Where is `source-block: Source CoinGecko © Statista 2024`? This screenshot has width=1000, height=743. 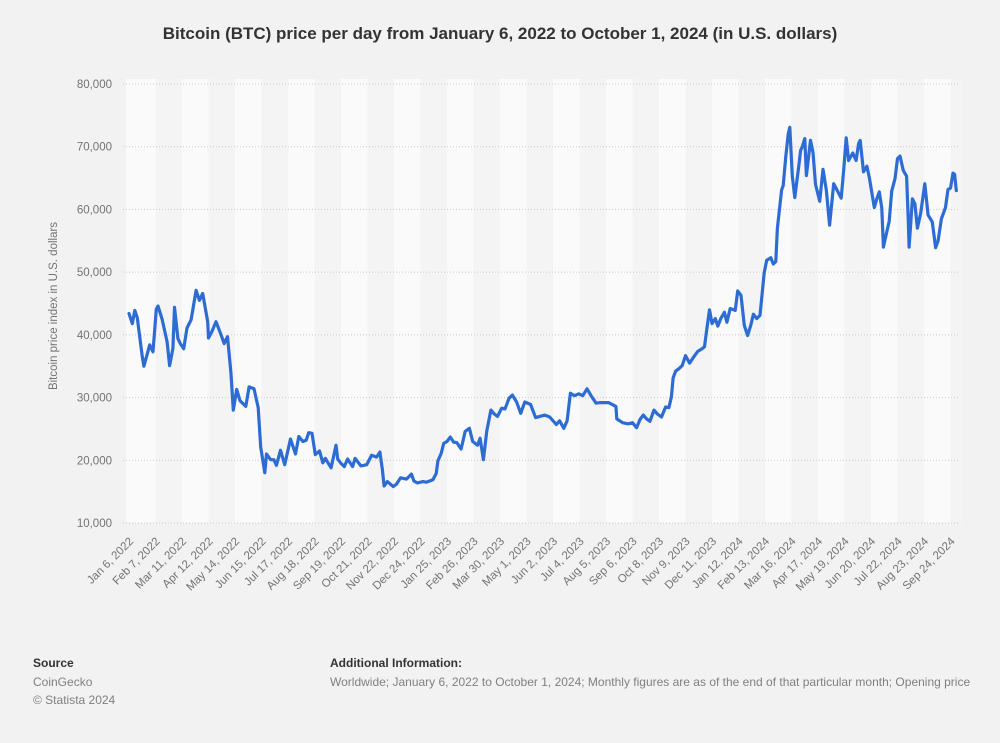
source-block: Source CoinGecko © Statista 2024 is located at coordinates (74, 682).